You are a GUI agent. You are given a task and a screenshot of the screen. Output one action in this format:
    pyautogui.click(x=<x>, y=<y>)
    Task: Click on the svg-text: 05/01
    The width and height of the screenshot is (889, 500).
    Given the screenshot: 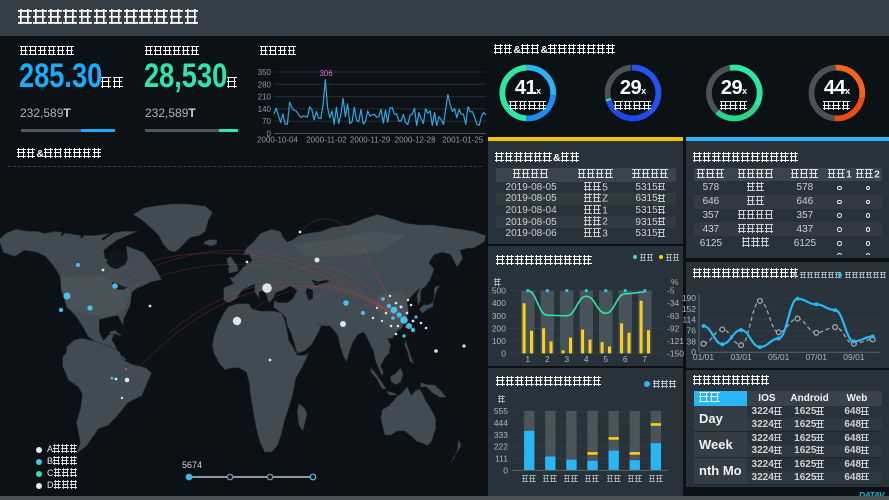 What is the action you would take?
    pyautogui.click(x=779, y=357)
    